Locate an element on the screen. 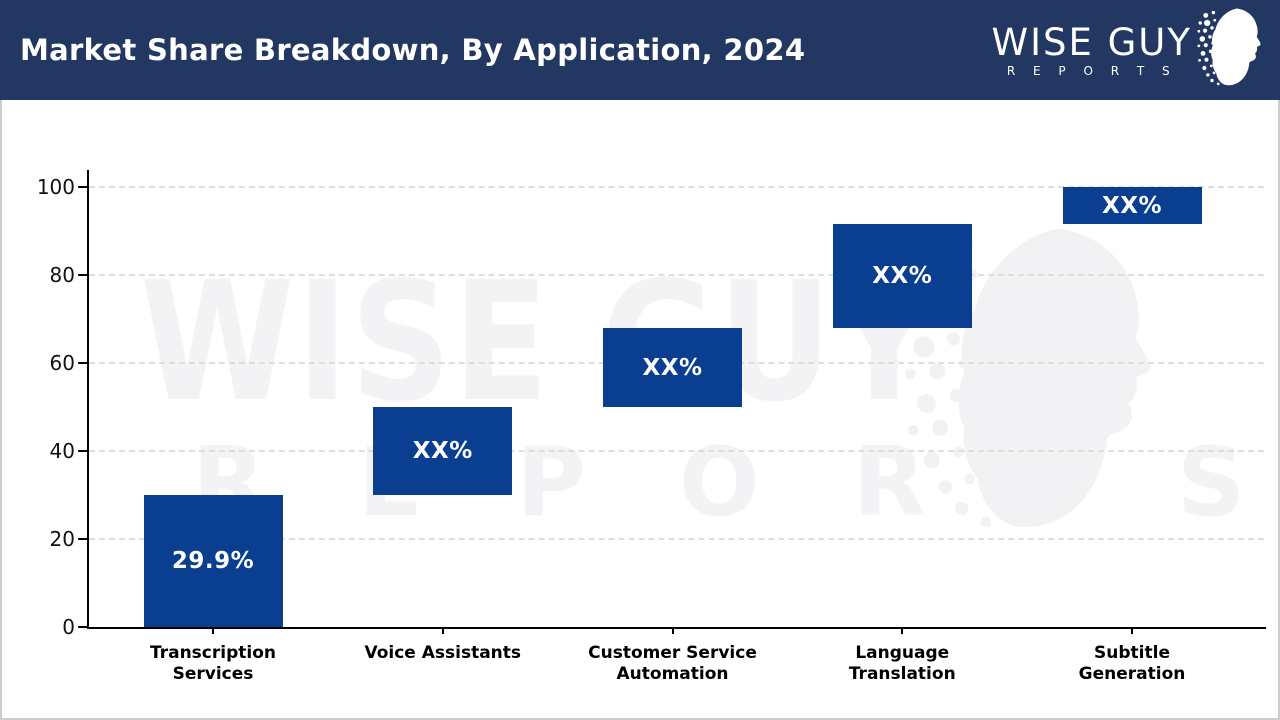 This screenshot has width=1280, height=720. y-tick-label: 60 is located at coordinates (62, 363).